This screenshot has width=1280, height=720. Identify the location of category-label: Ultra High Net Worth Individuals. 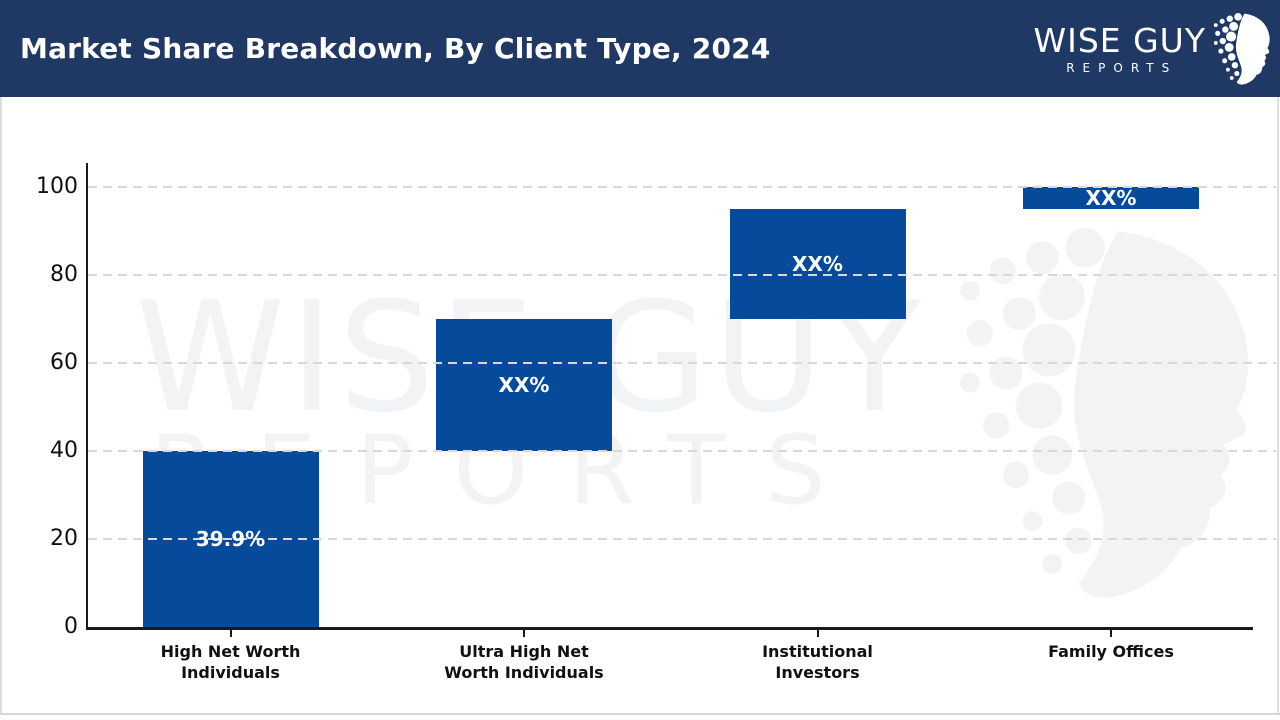
(524, 662).